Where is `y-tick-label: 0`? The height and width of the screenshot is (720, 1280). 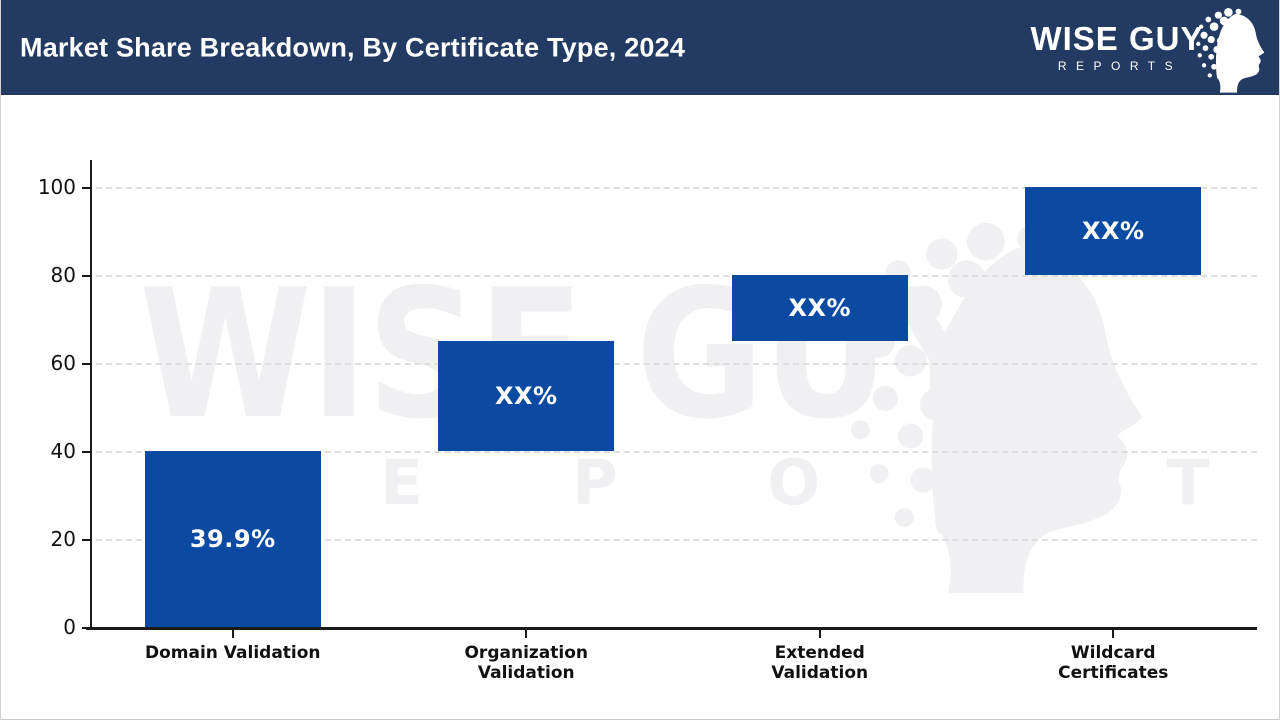
y-tick-label: 0 is located at coordinates (69, 627).